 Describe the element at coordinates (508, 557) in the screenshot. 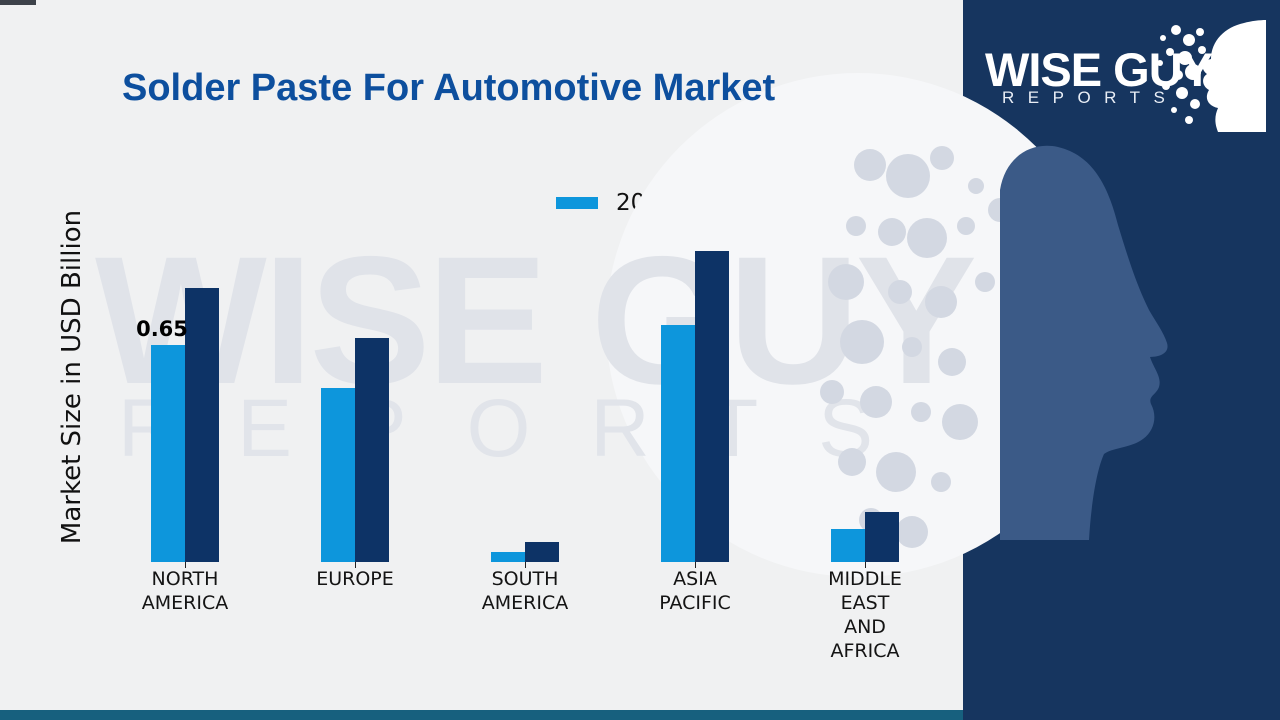

I see `bar-2024-south-america` at that location.